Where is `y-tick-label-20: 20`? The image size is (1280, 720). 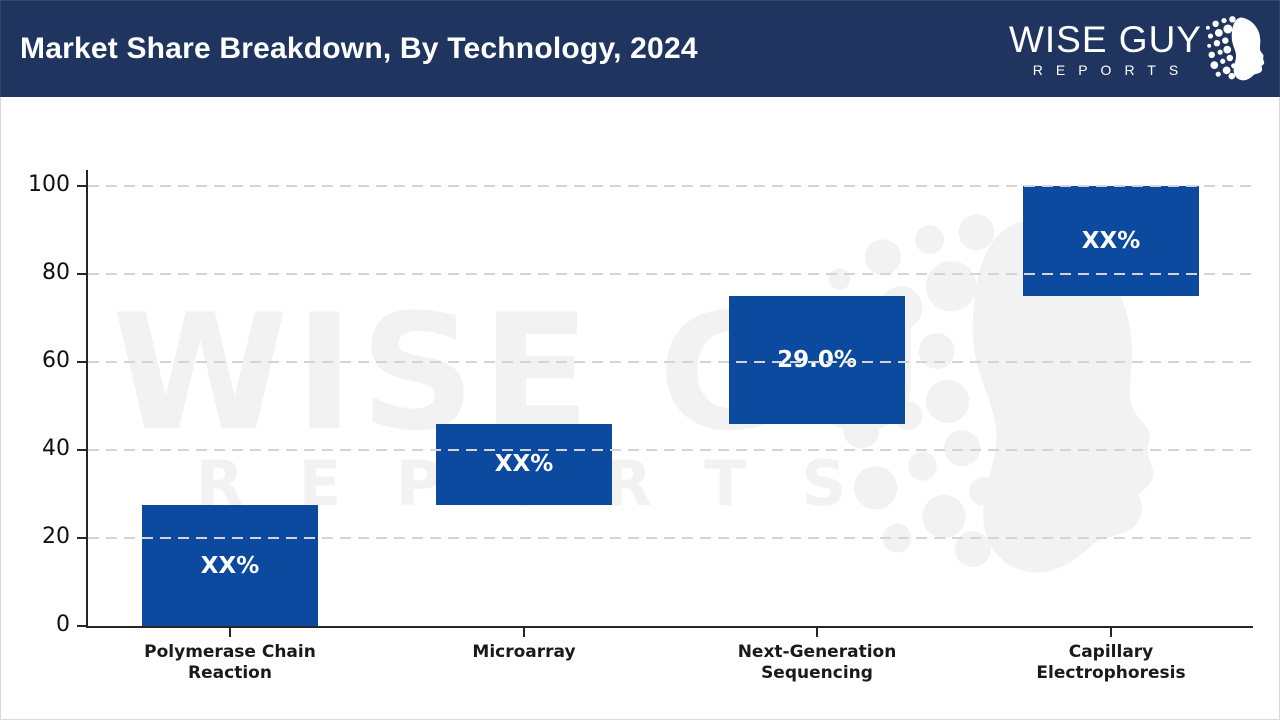 y-tick-label-20: 20 is located at coordinates (56, 536).